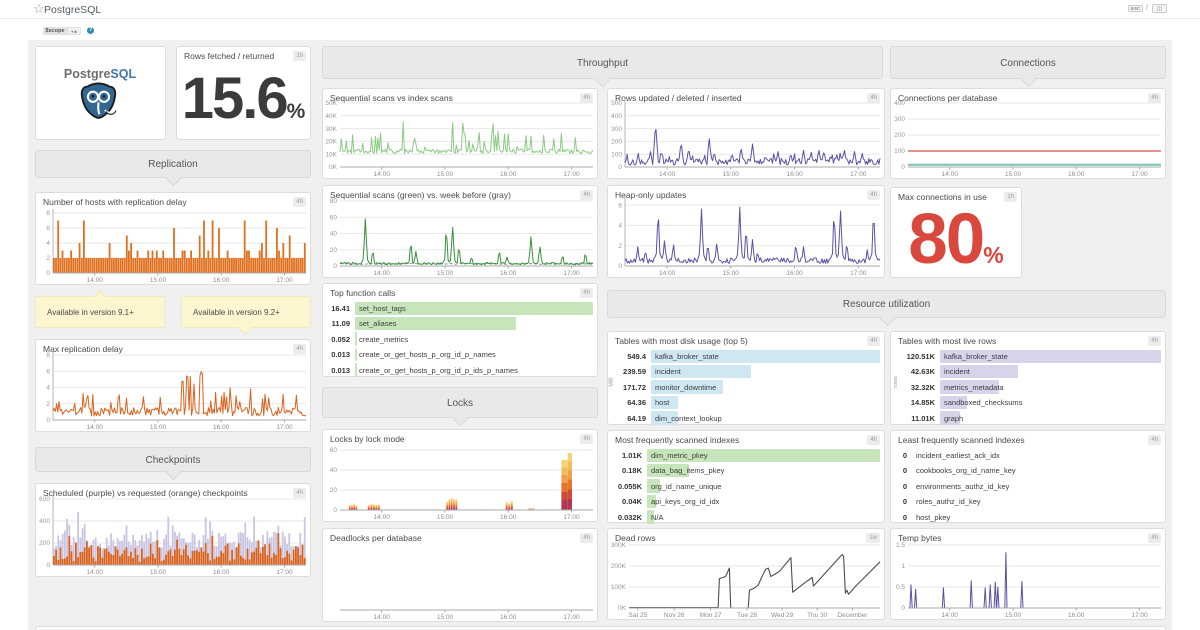  Describe the element at coordinates (616, 129) in the screenshot. I see `svg-text: 300` at that location.